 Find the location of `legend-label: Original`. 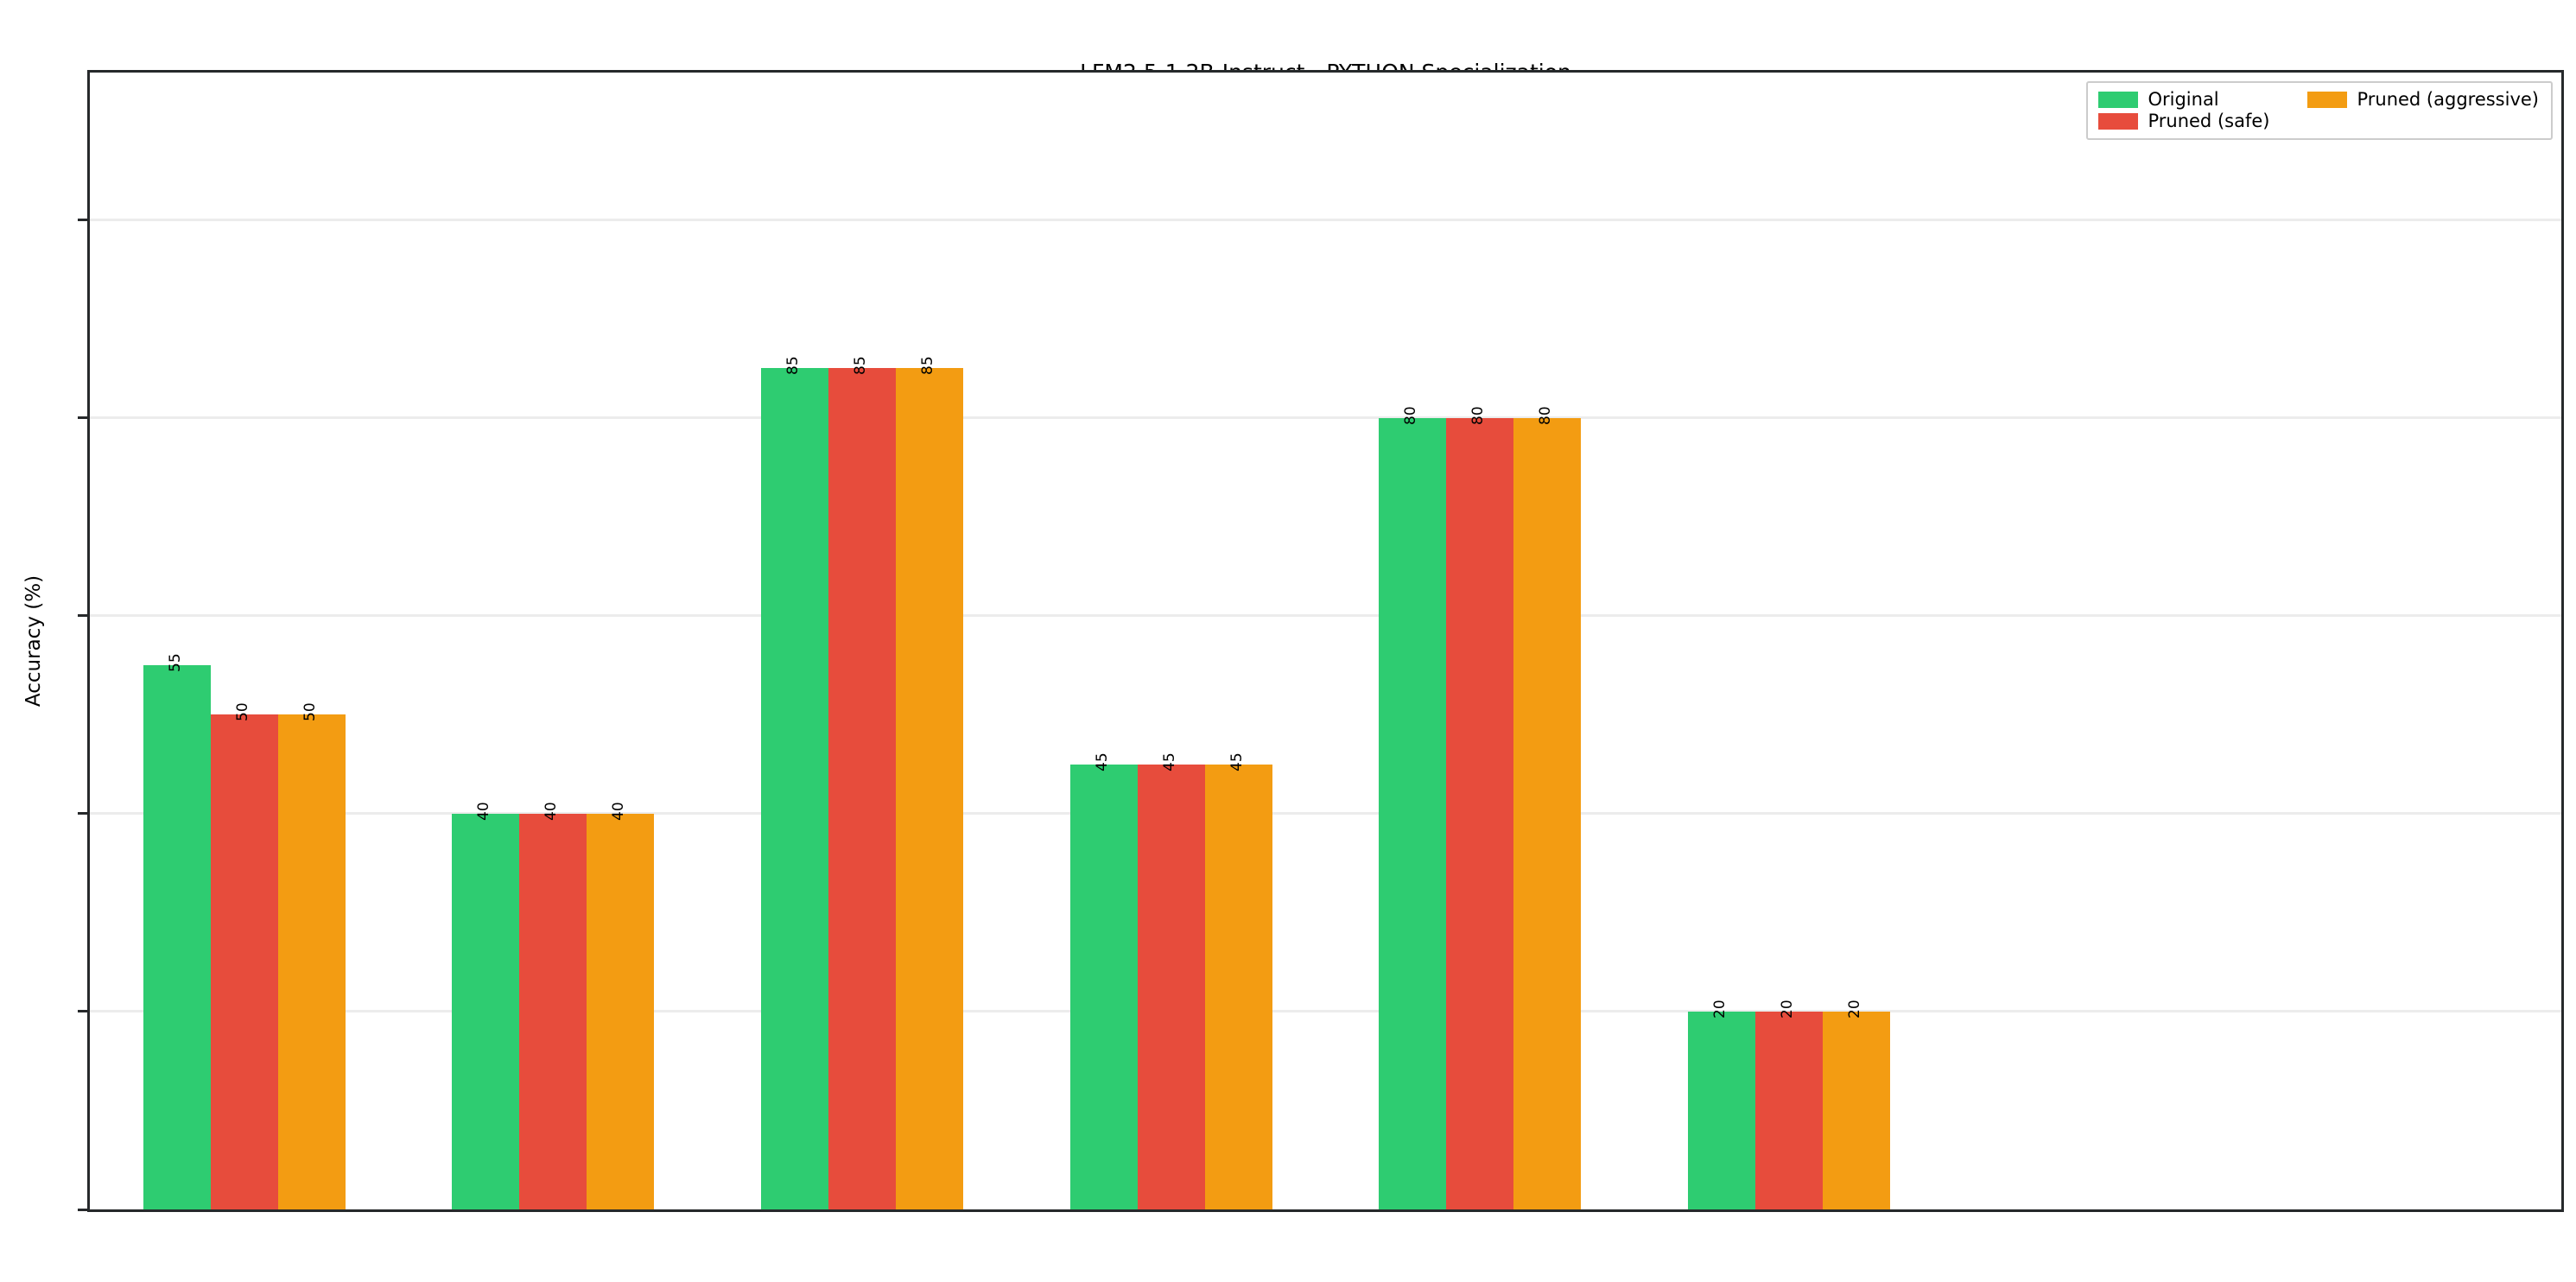

legend-label: Original is located at coordinates (2183, 100).